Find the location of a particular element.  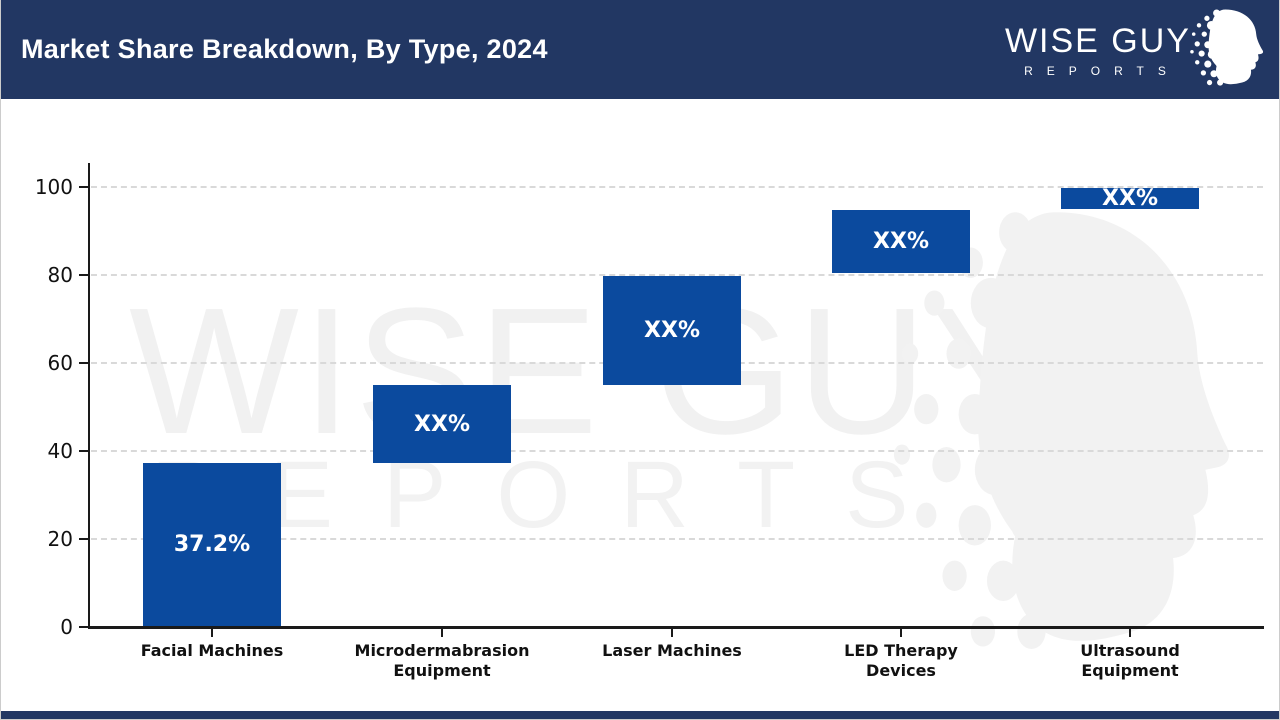

x-tick-mark-facial-machines is located at coordinates (212, 633).